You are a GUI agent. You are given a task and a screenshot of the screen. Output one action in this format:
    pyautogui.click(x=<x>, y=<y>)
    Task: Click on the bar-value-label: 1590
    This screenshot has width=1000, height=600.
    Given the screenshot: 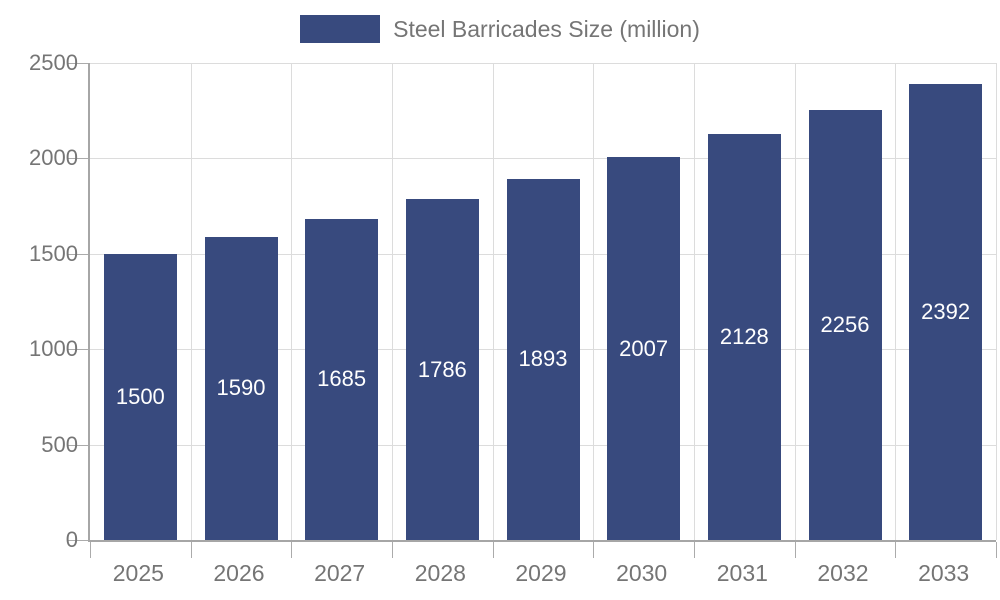 What is the action you would take?
    pyautogui.click(x=241, y=388)
    